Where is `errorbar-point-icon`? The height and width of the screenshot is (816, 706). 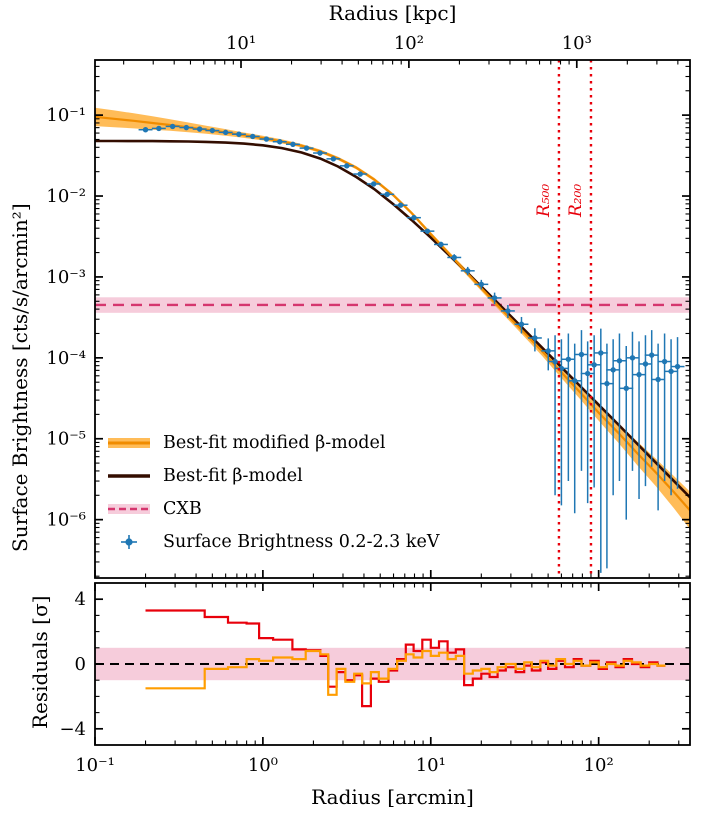 errorbar-point-icon is located at coordinates (129, 541).